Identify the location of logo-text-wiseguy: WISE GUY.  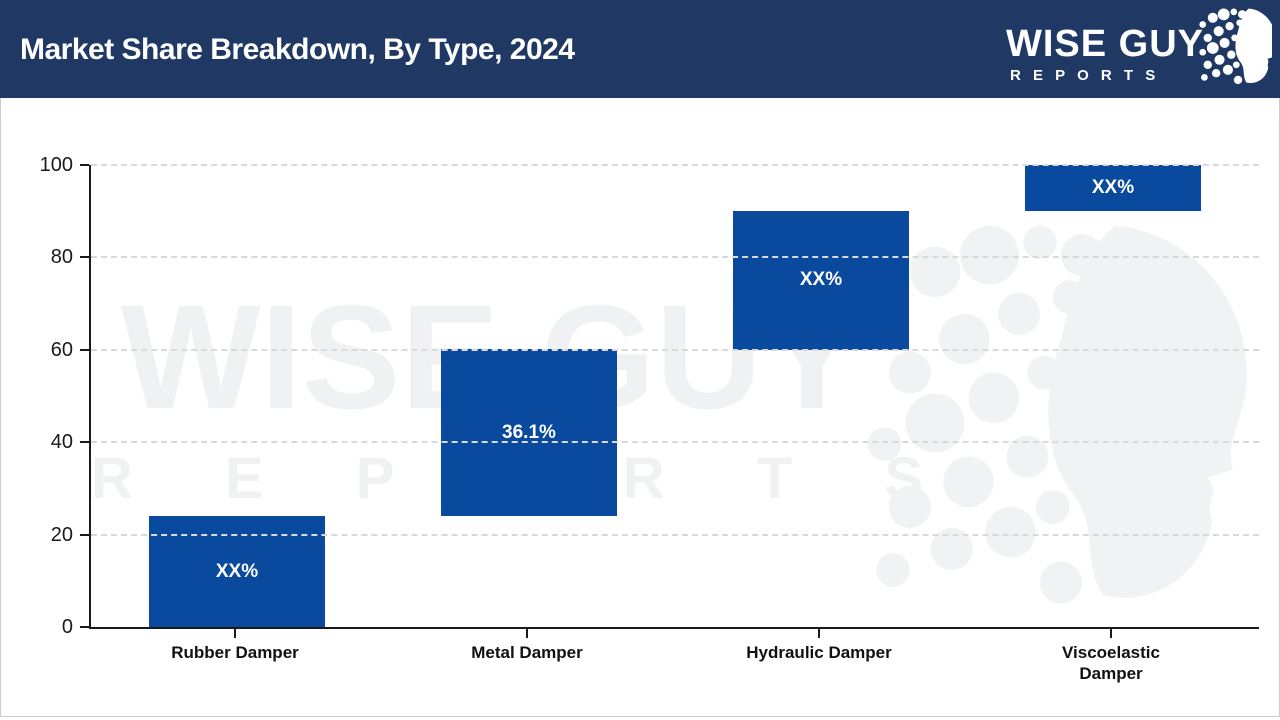
(1105, 44).